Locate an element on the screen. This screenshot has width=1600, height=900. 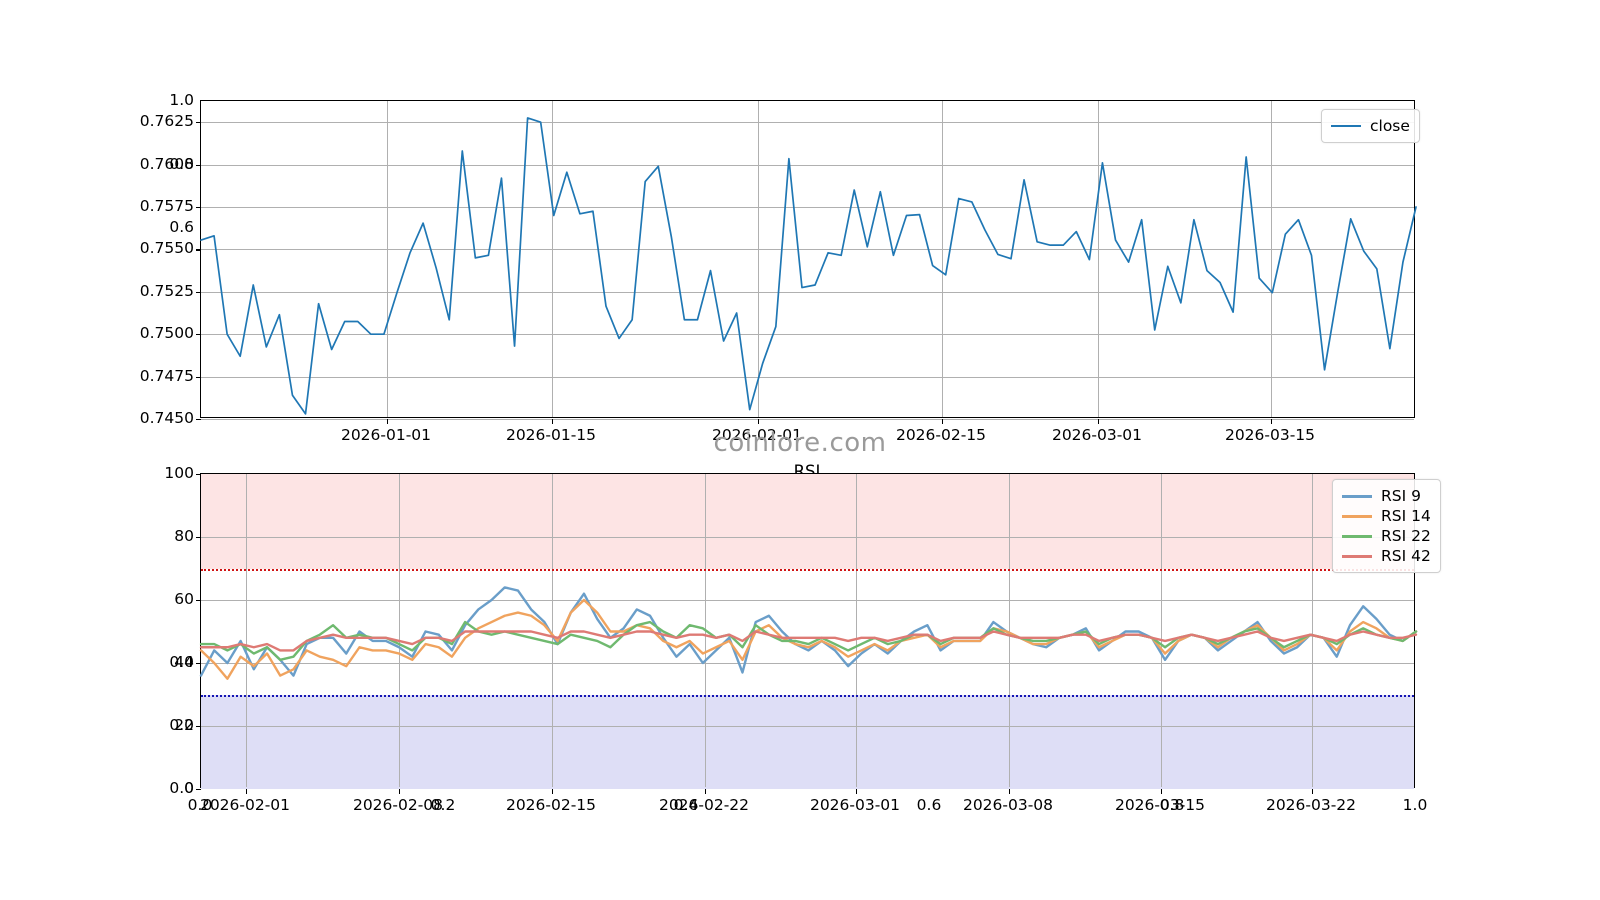
price-legend: close is located at coordinates (1370, 126).